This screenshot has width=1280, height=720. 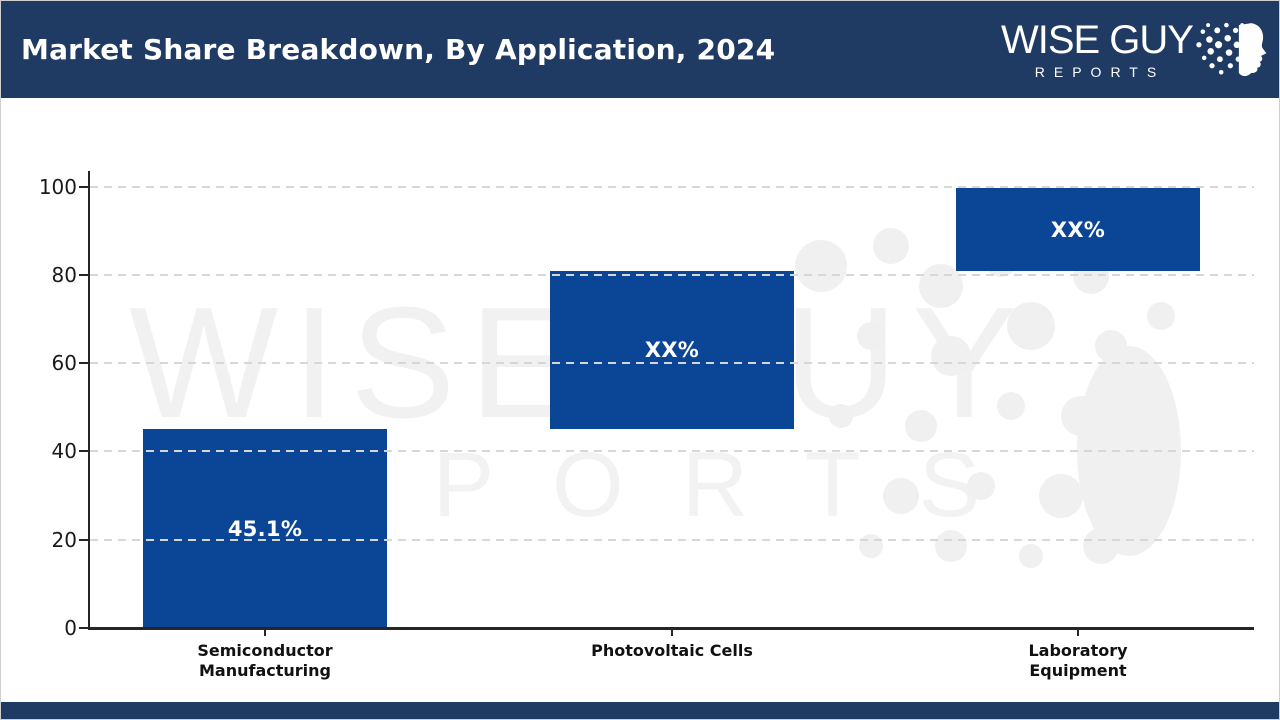 What do you see at coordinates (671, 628) in the screenshot?
I see `x-axis-line` at bounding box center [671, 628].